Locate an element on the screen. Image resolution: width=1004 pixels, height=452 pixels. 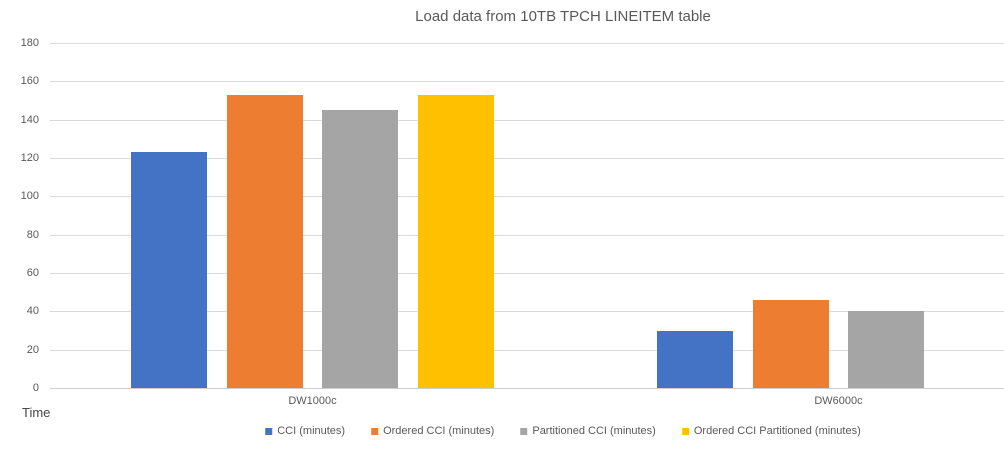
legend-label: Ordered CCI Partitioned (minutes) is located at coordinates (777, 431).